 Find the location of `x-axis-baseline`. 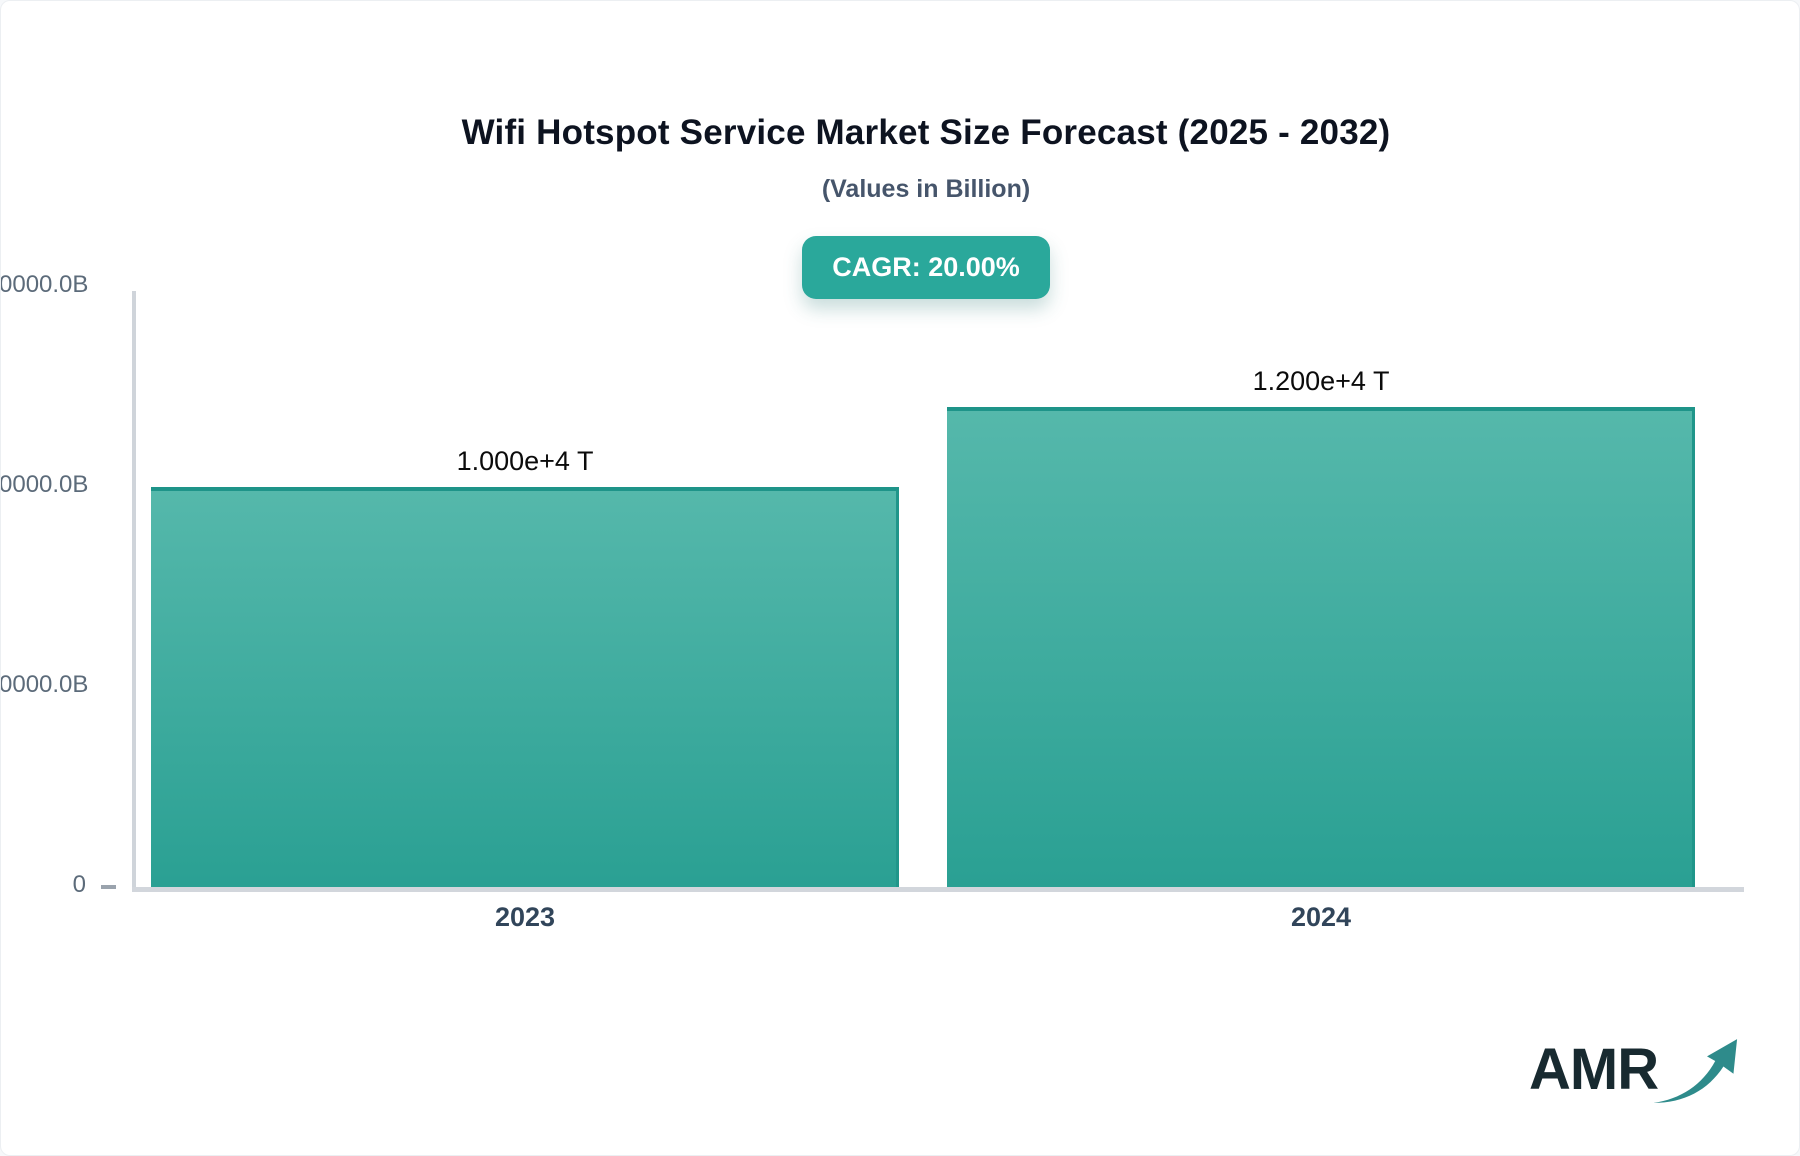

x-axis-baseline is located at coordinates (938, 889).